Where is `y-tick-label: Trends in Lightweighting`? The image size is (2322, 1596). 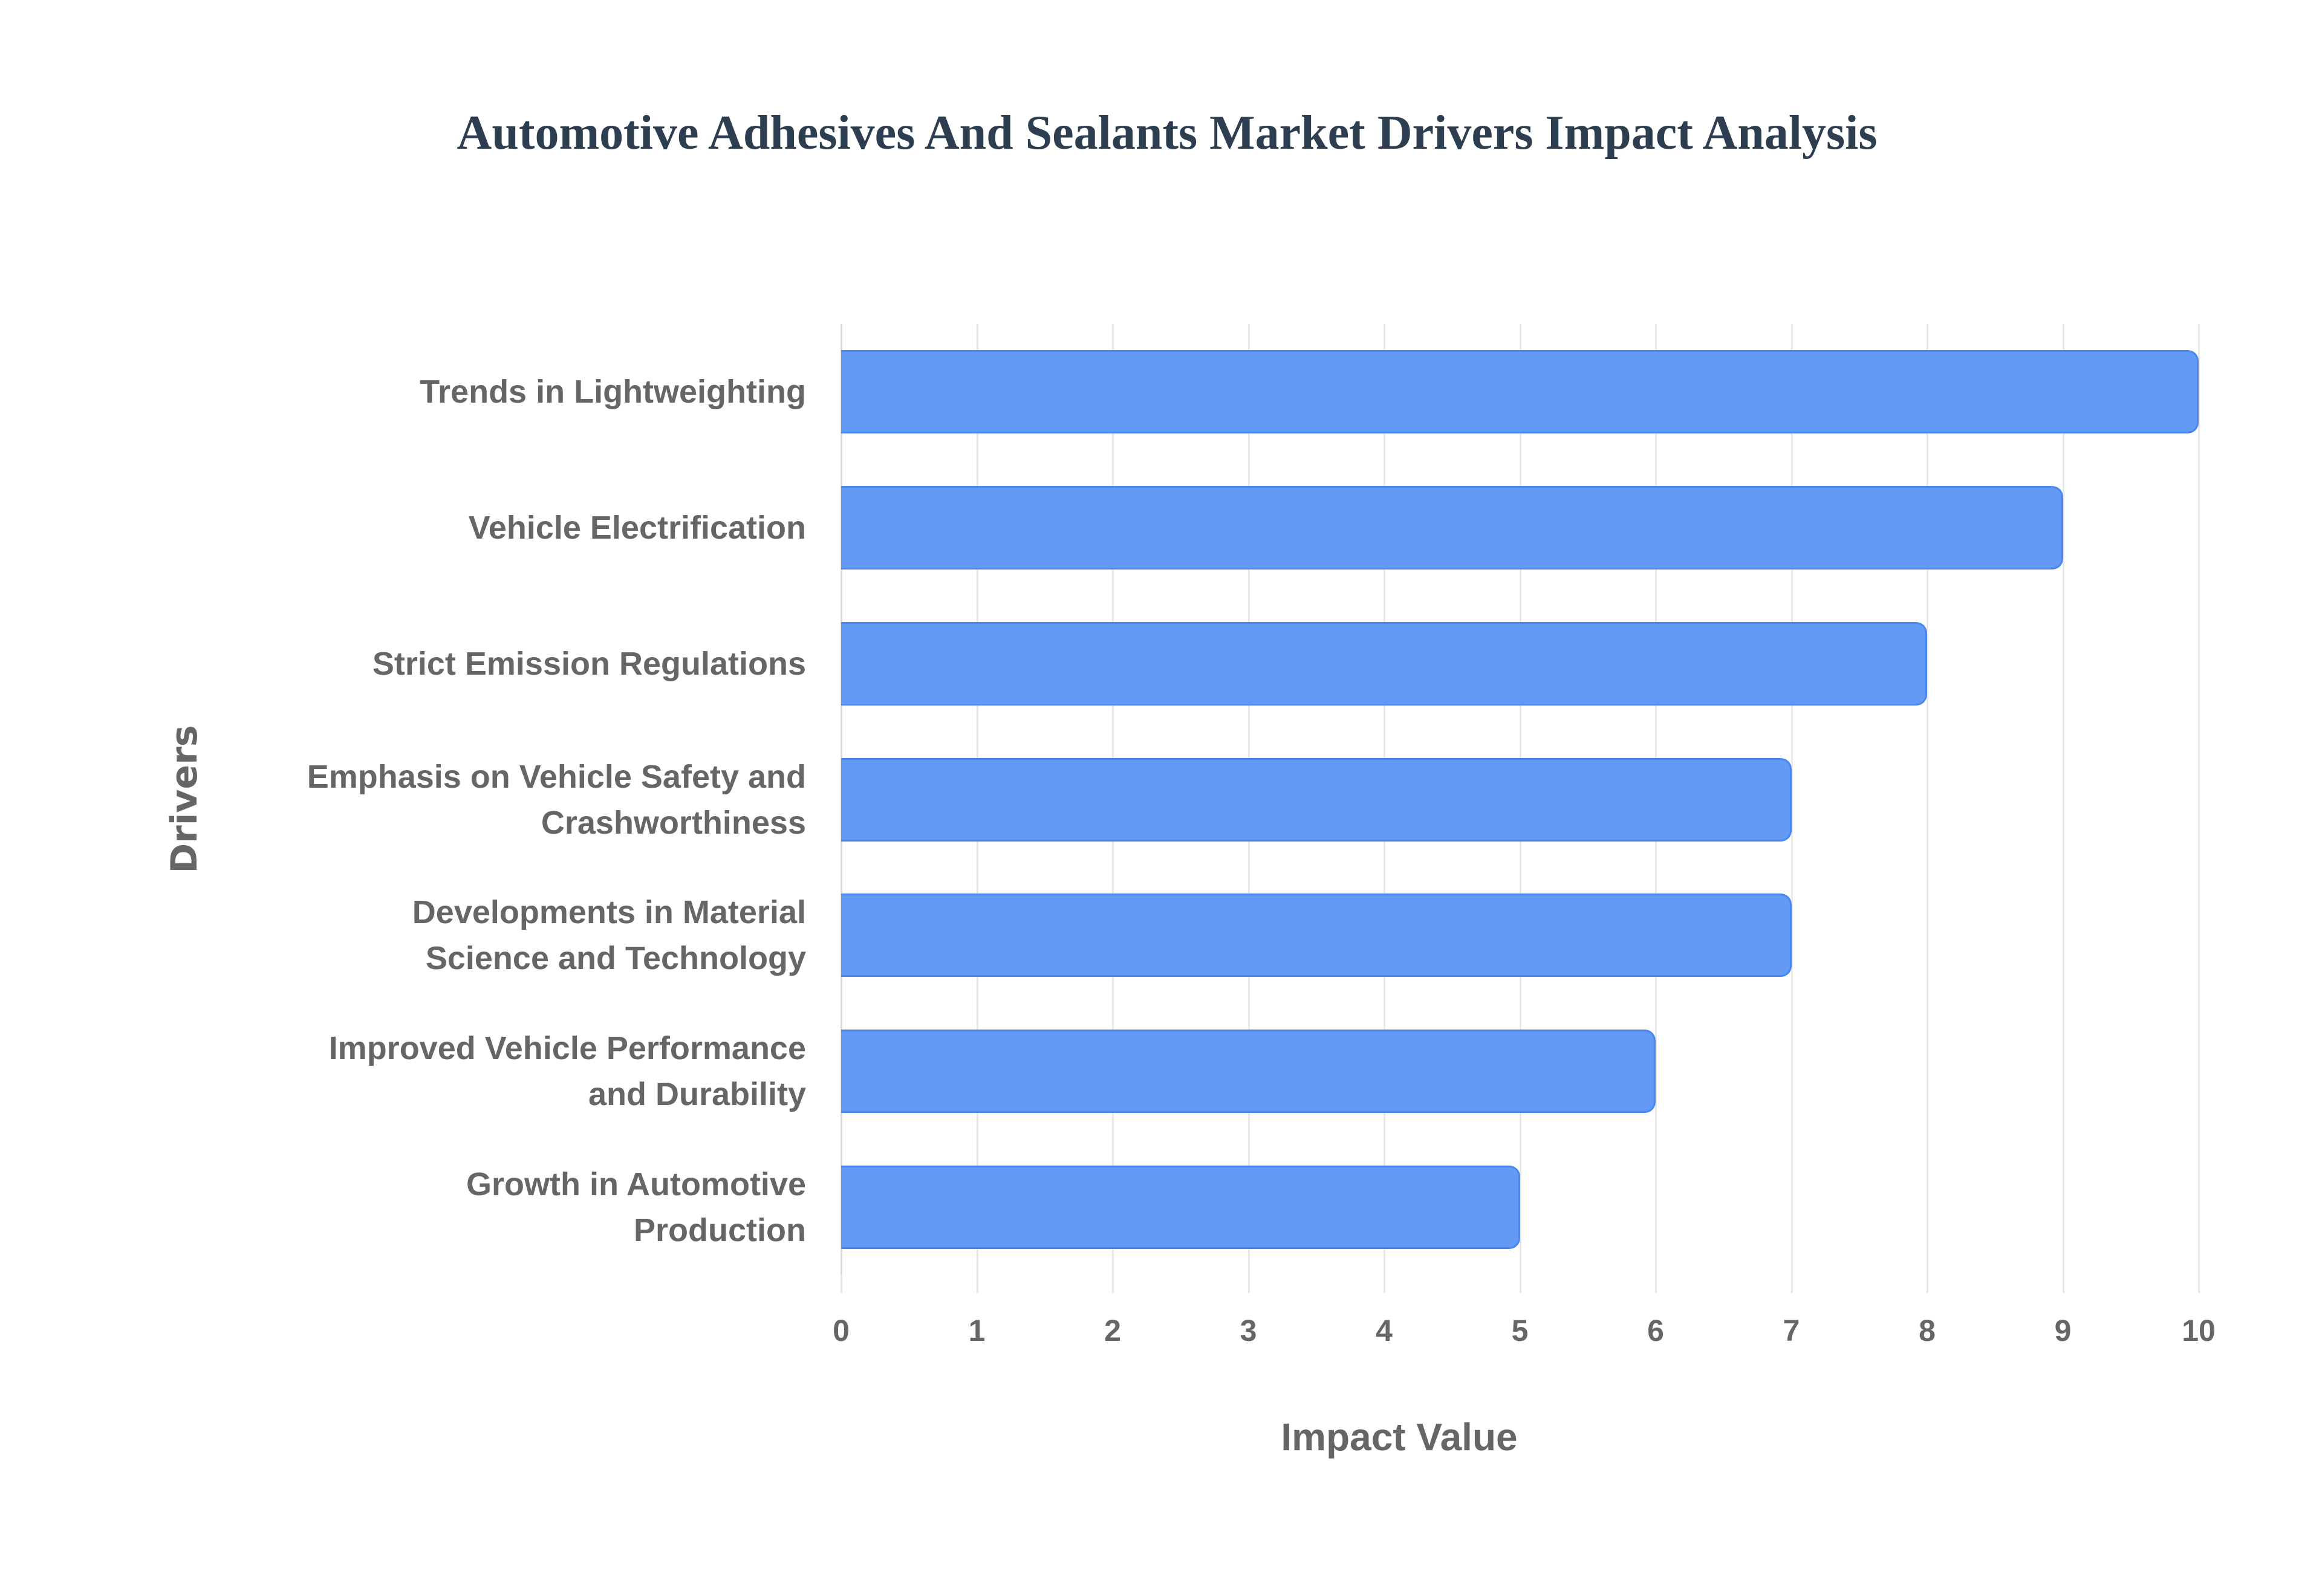
y-tick-label: Trends in Lightweighting is located at coordinates (473, 391).